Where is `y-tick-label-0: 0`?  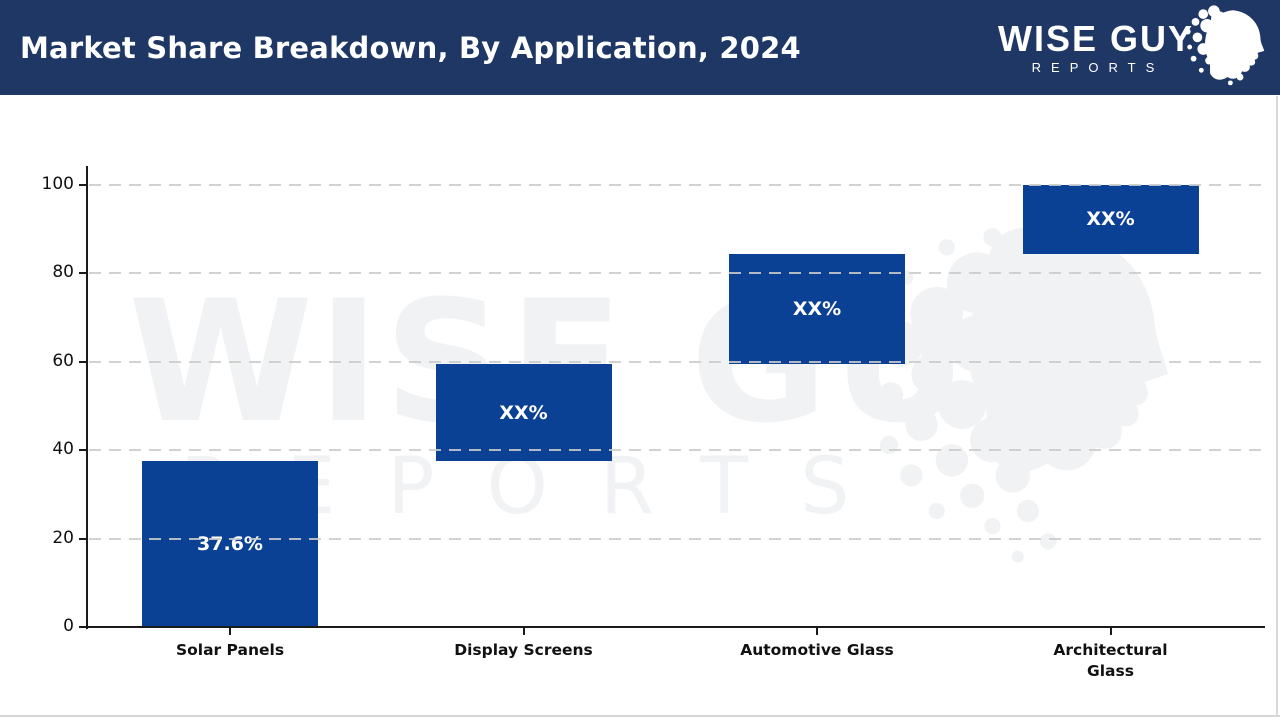 y-tick-label-0: 0 is located at coordinates (68, 626).